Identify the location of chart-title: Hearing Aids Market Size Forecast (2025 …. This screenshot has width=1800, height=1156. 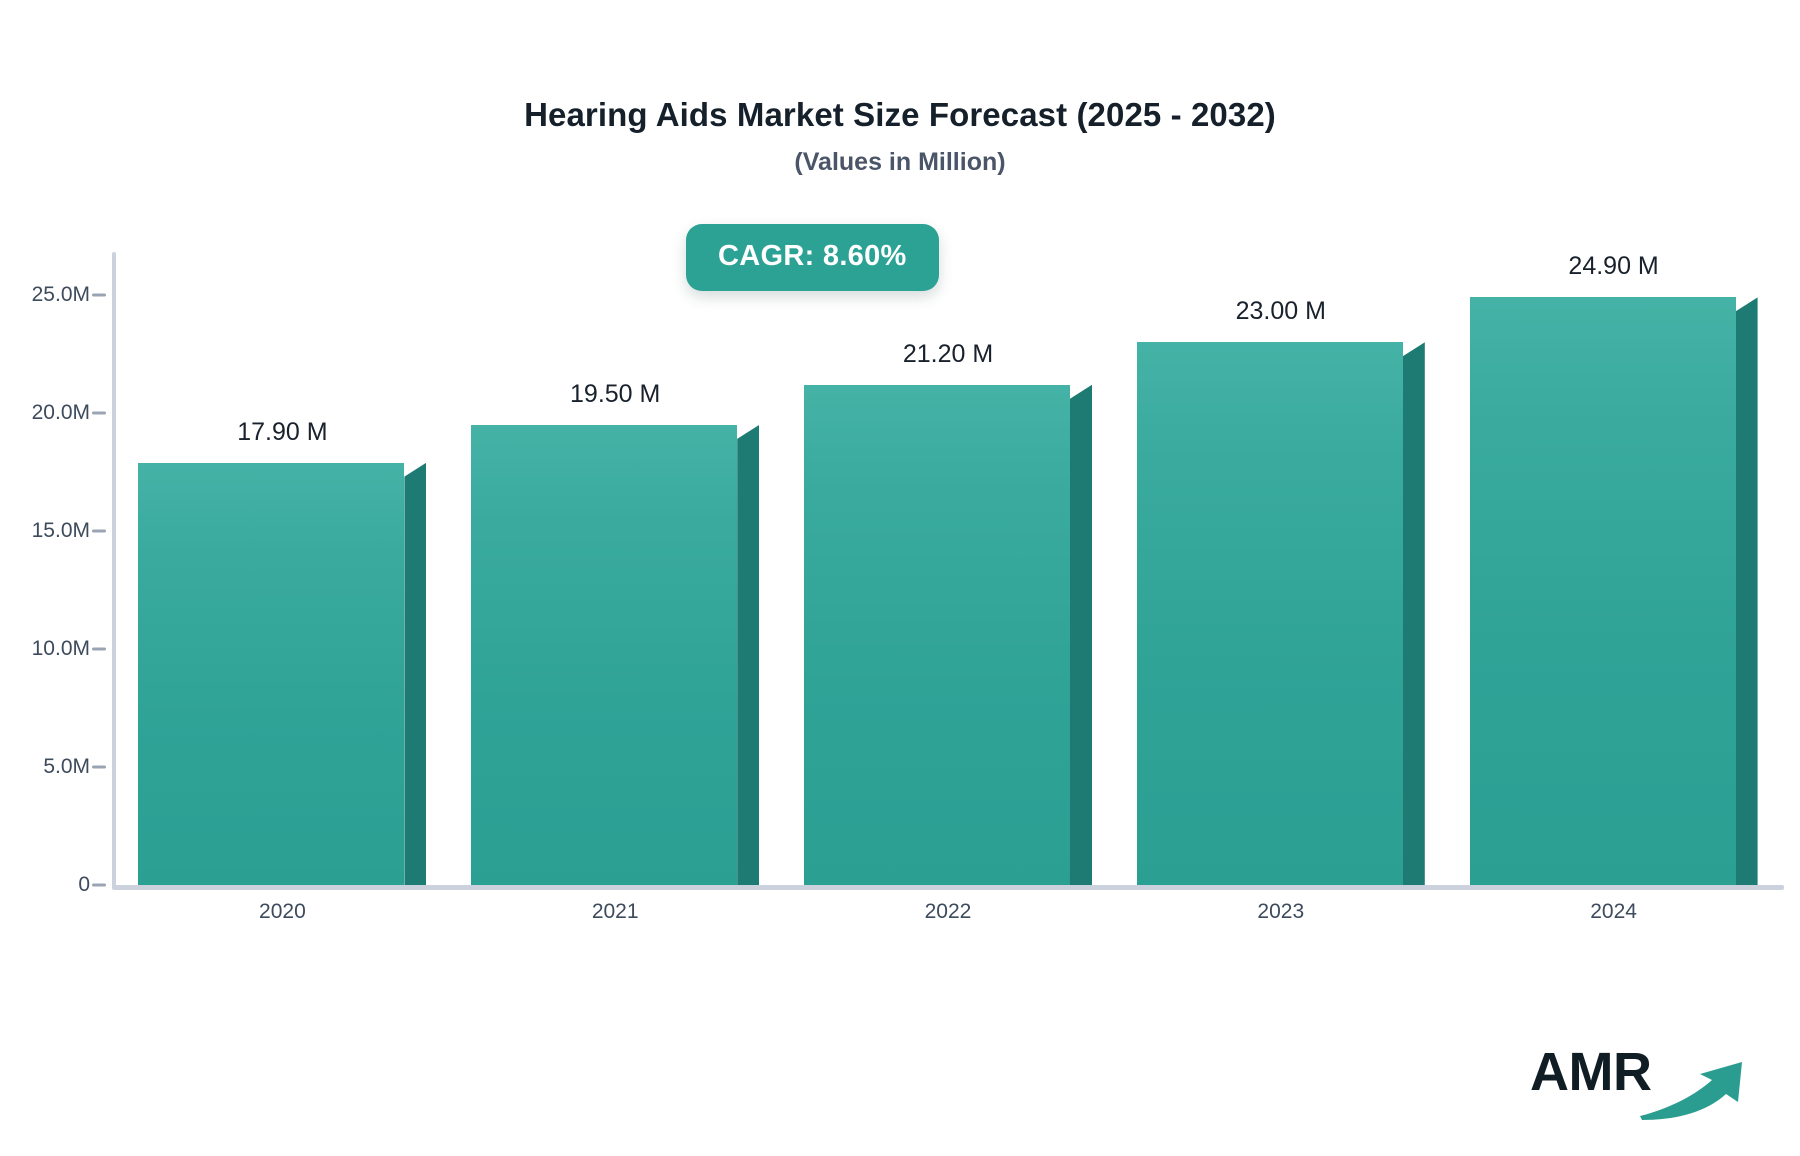
(900, 114).